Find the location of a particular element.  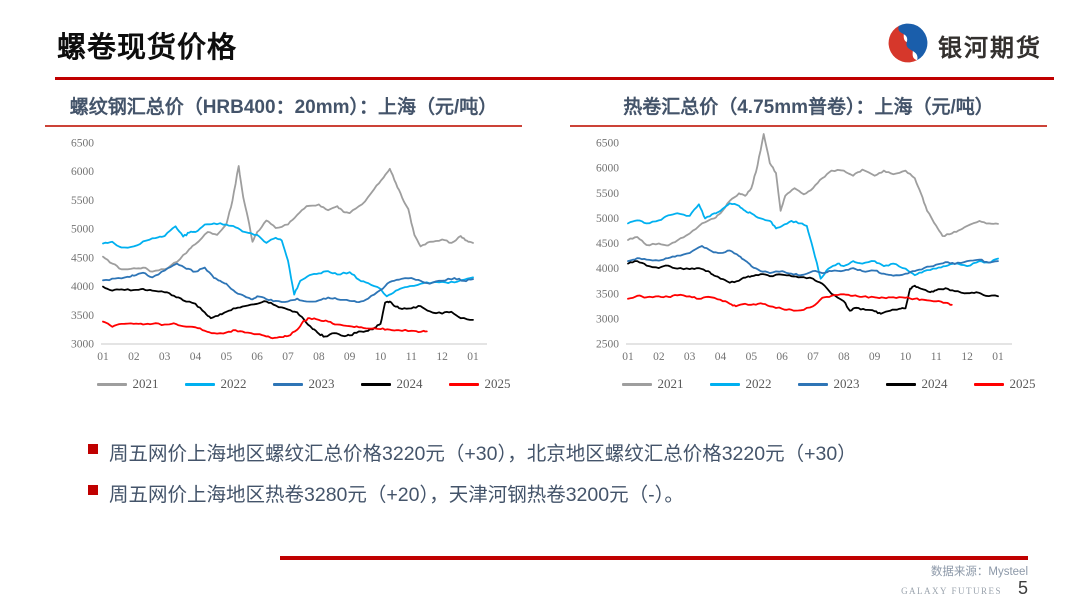

y-axis-tick-label: 4500 is located at coordinates (82, 258).